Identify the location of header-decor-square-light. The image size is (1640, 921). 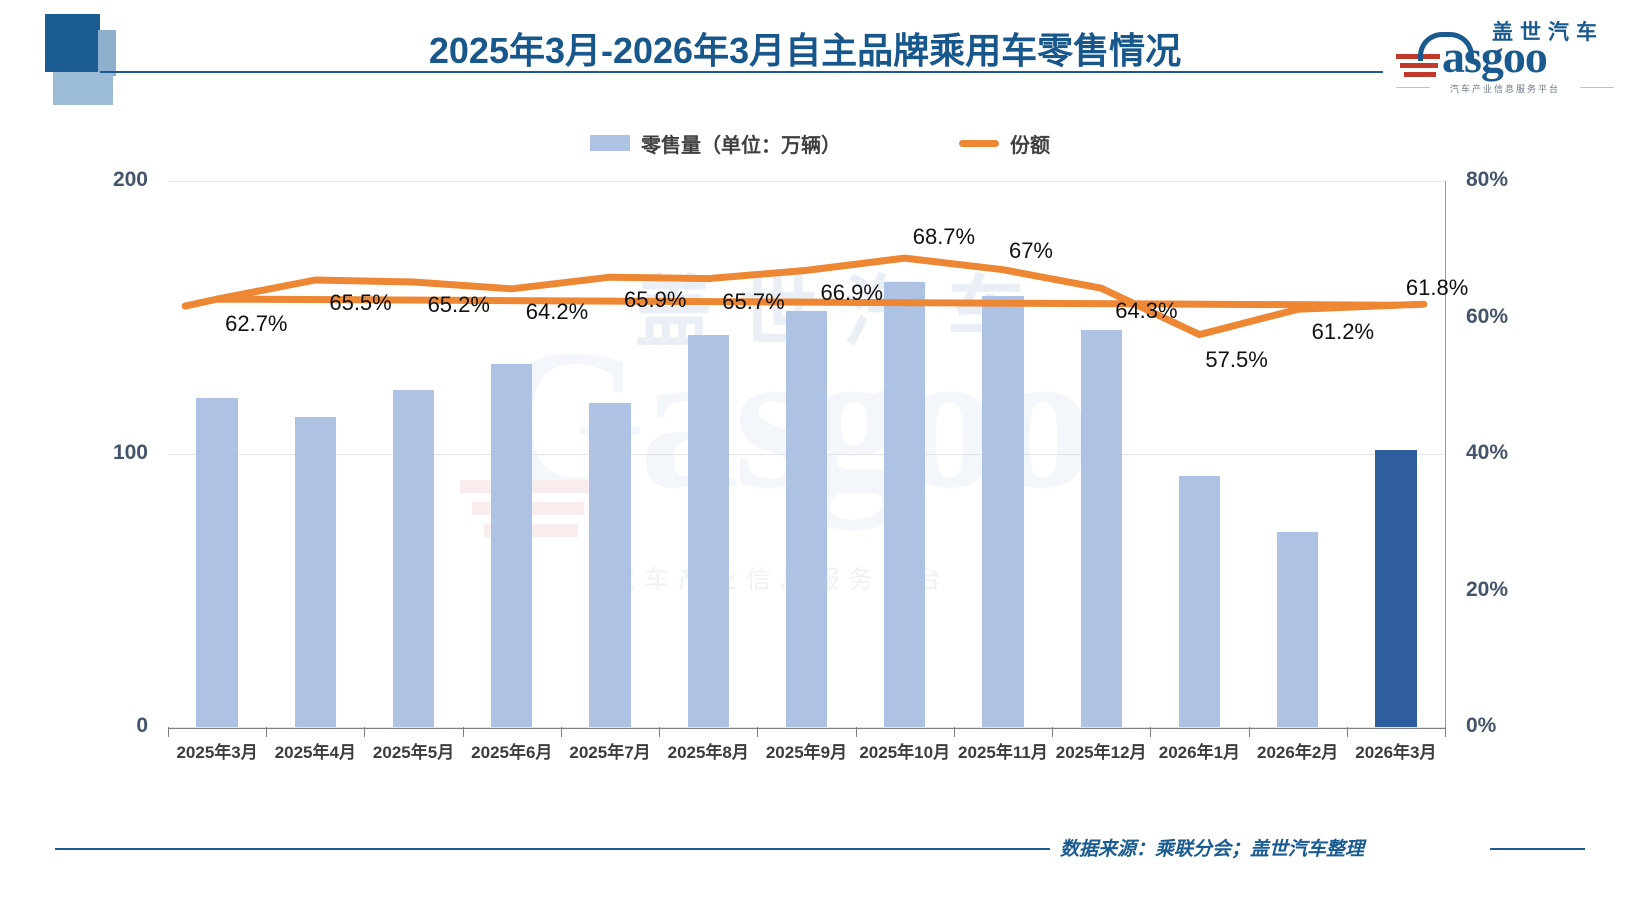
(83, 88).